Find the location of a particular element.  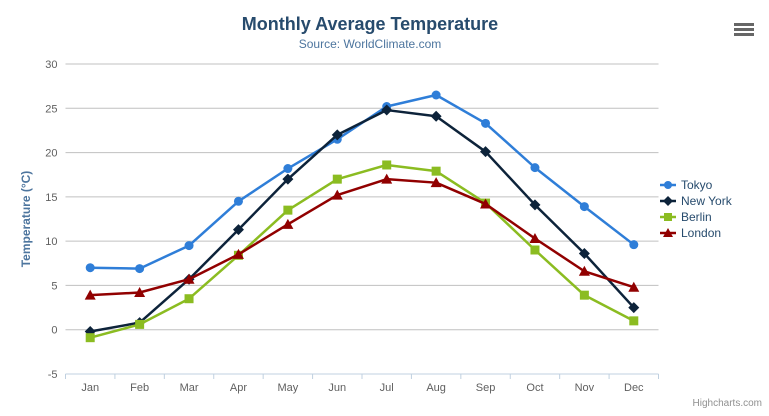

y-axis-title: Temperature (°C) is located at coordinates (26, 219).